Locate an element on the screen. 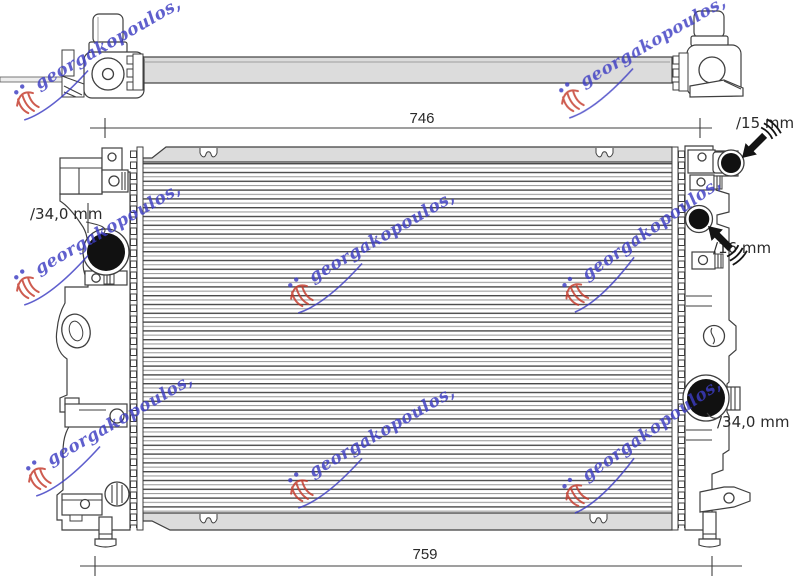 Image resolution: width=800 pixels, height=587 pixels. bottom-tank-notch-left is located at coordinates (208, 519).